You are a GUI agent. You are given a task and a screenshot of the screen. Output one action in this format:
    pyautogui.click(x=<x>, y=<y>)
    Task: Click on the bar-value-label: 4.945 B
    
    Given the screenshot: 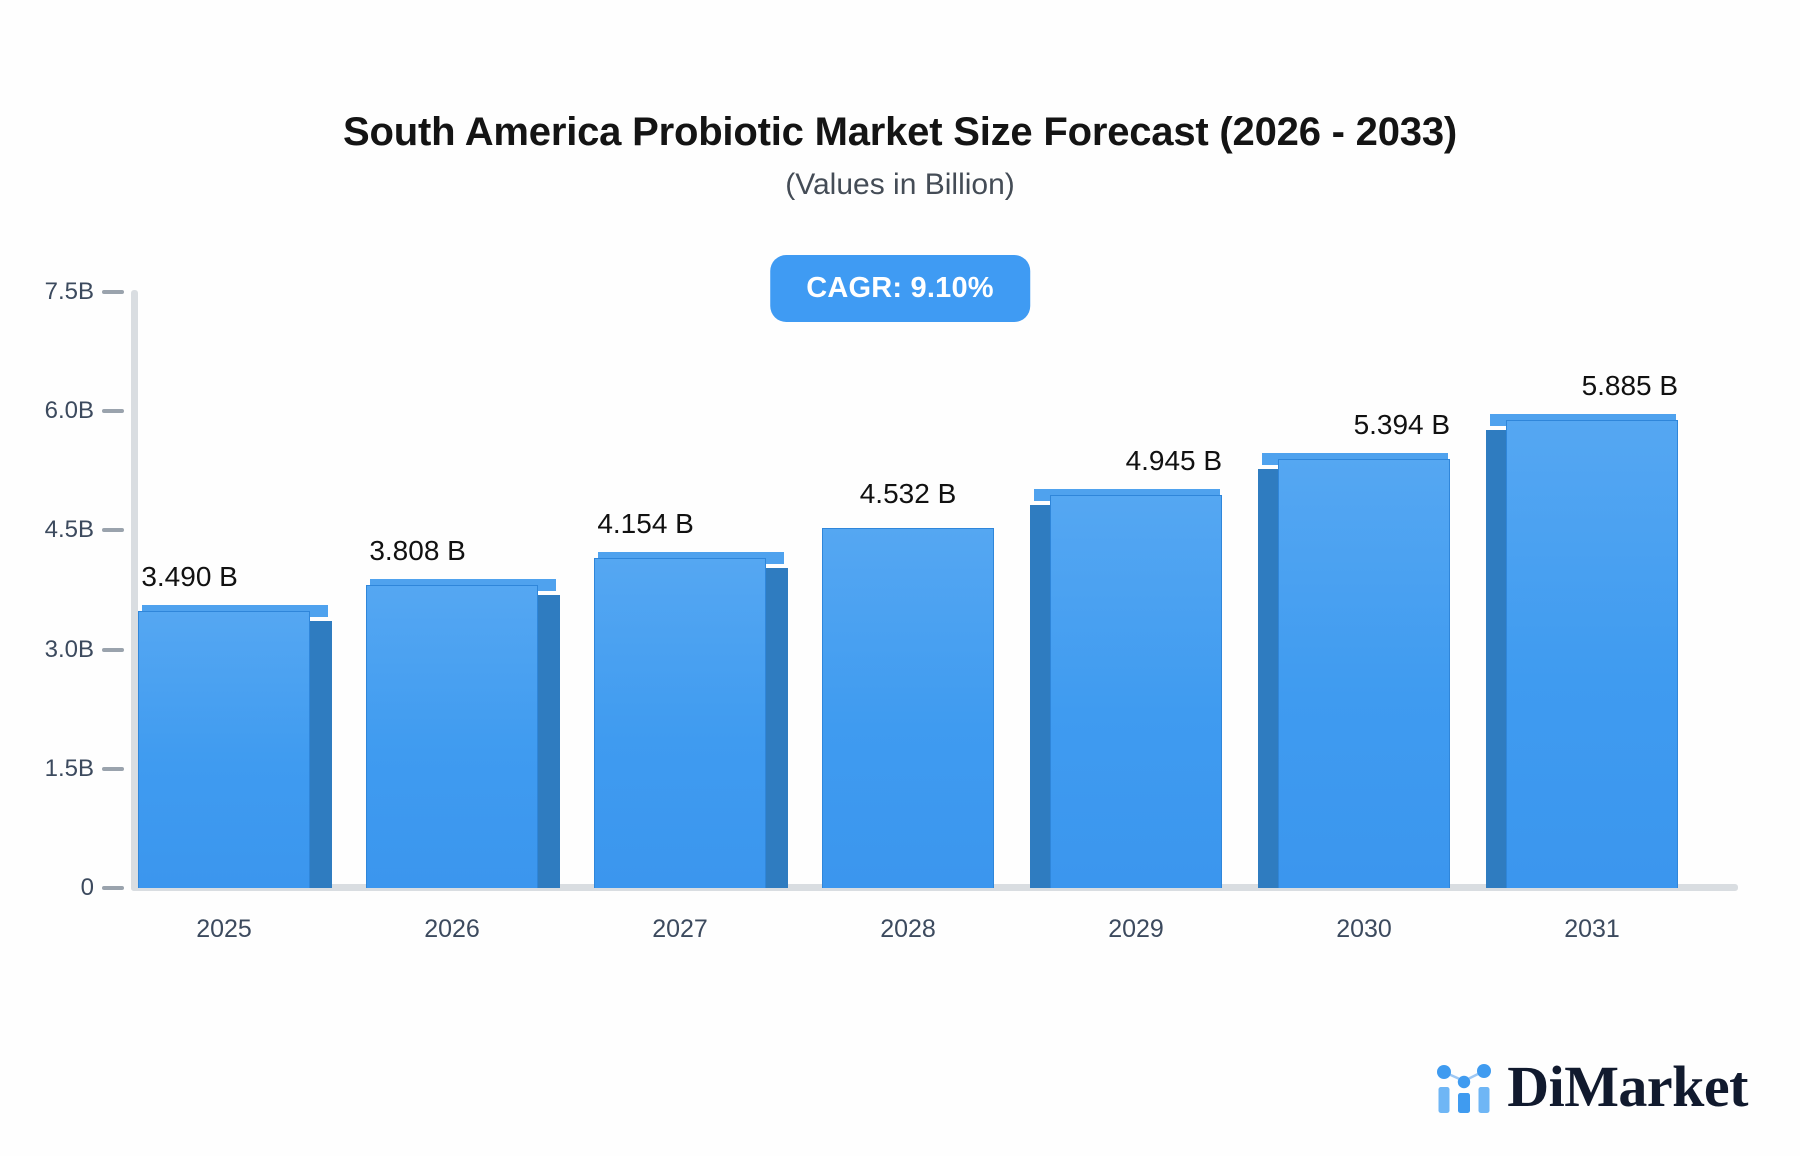 What is the action you would take?
    pyautogui.click(x=1174, y=461)
    